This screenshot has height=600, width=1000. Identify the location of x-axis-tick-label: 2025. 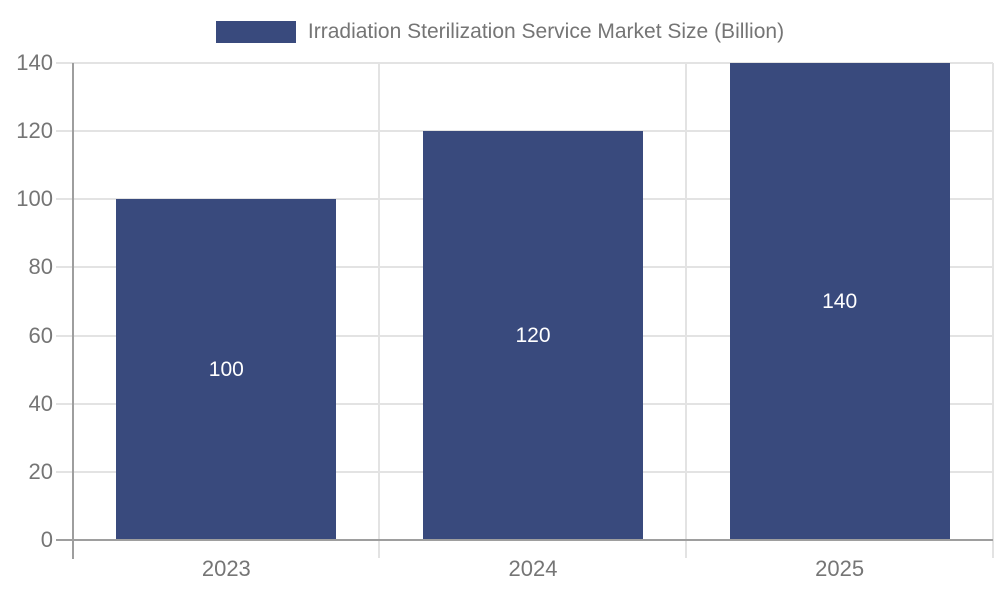
(840, 568).